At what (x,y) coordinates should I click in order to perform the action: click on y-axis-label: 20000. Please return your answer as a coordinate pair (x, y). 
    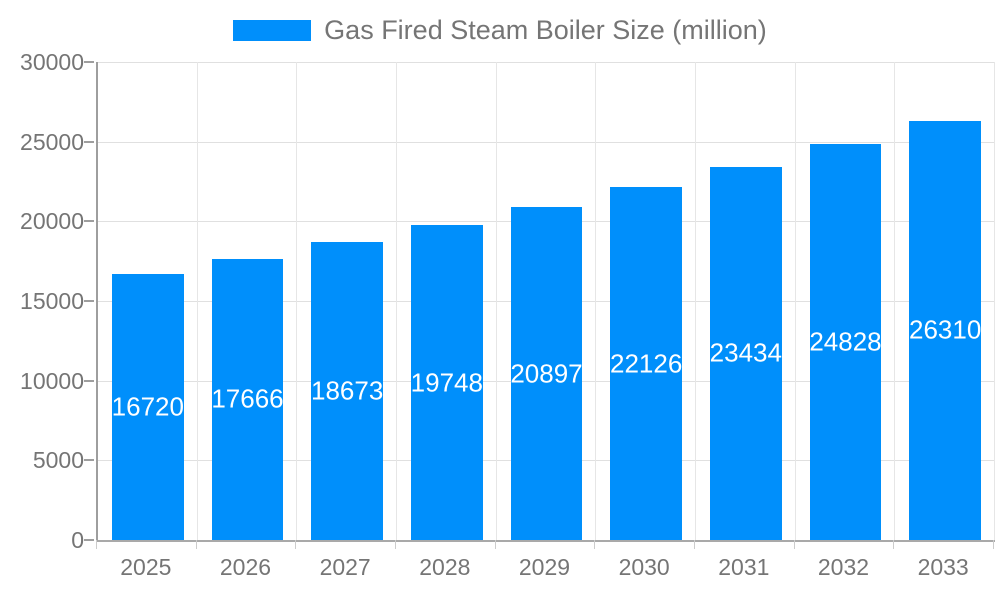
    Looking at the image, I should click on (52, 221).